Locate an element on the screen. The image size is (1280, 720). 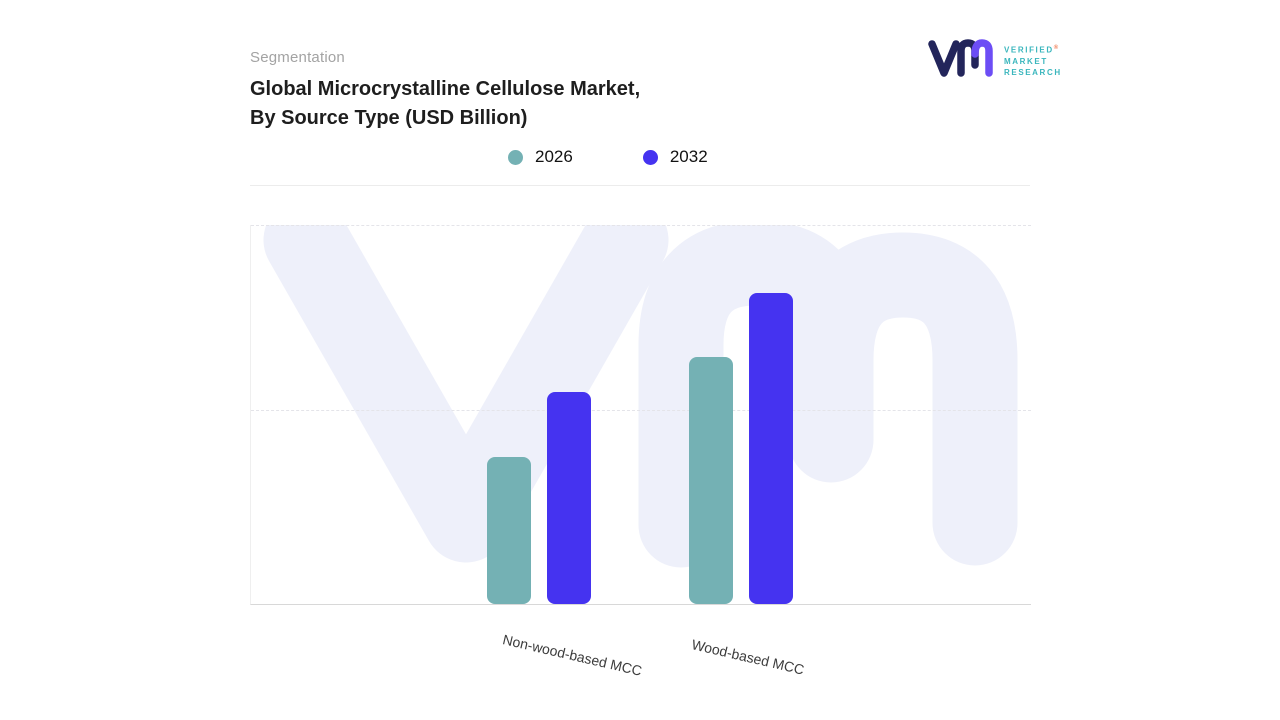
gridline-top is located at coordinates (641, 225).